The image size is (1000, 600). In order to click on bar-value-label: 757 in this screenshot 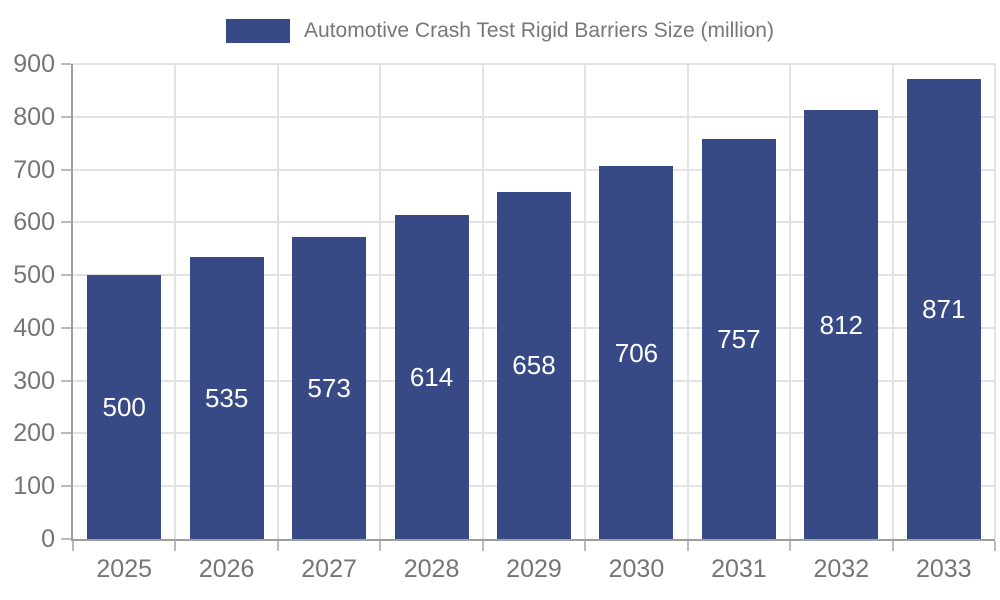, I will do `click(739, 339)`.